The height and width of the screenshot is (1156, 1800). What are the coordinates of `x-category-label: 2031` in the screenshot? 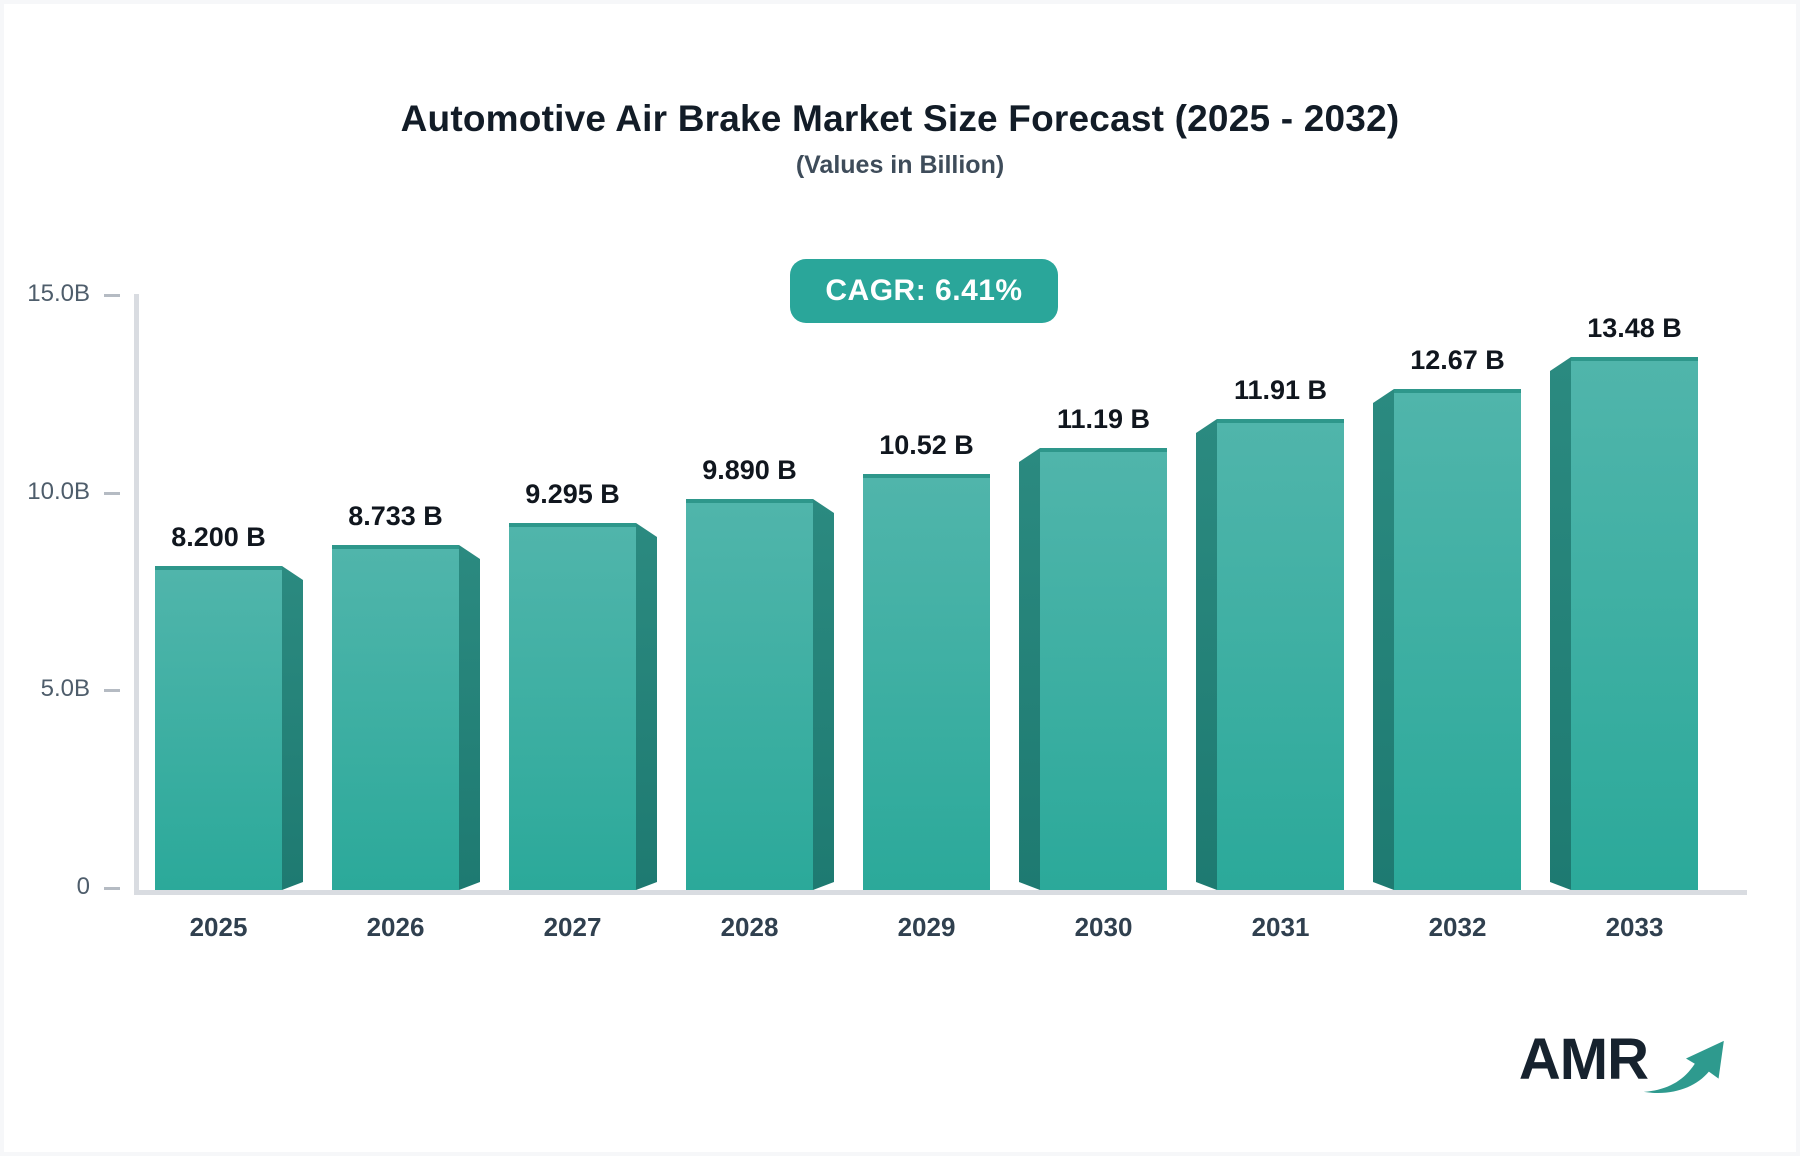 It's located at (1280, 927).